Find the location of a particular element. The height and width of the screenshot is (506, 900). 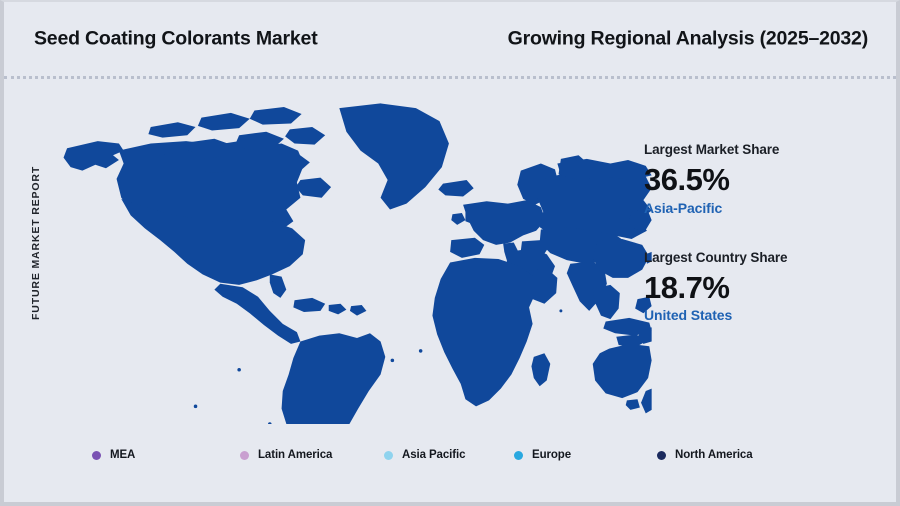

legend-item-asia-pacific: Asia Pacific is located at coordinates (424, 455).